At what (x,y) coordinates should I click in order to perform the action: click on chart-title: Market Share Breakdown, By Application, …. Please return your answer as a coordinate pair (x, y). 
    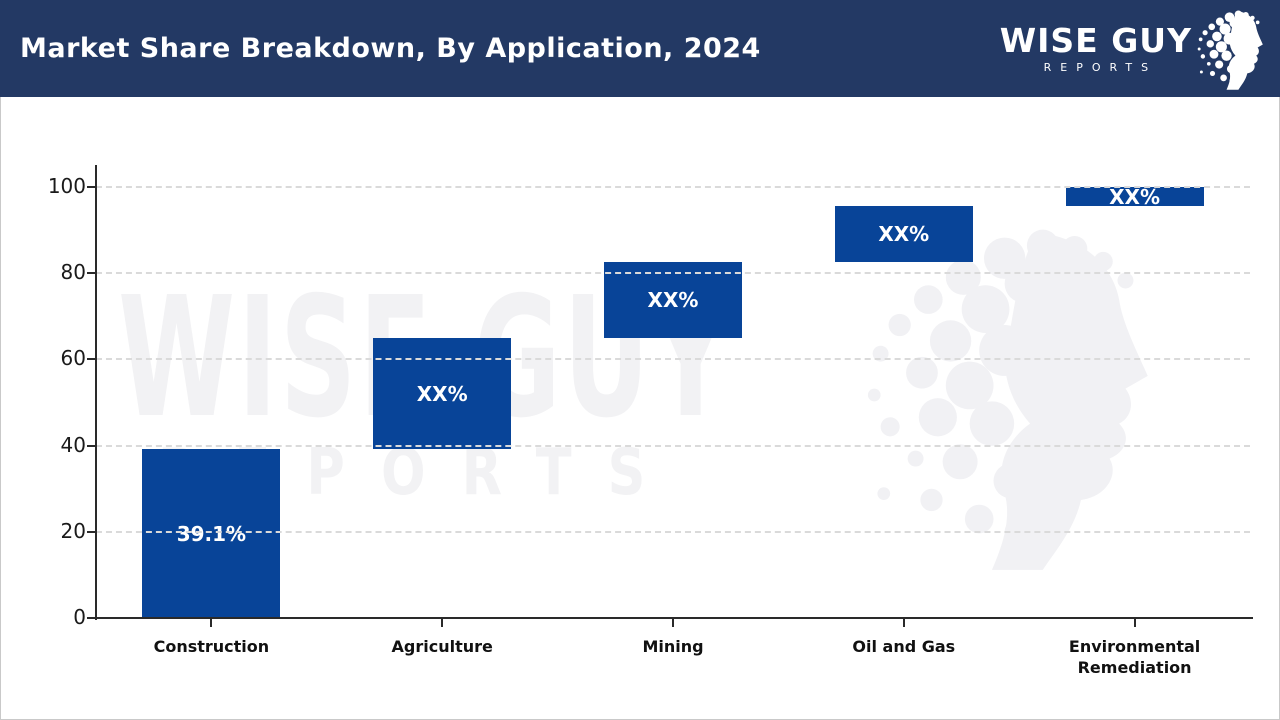
    Looking at the image, I should click on (390, 48).